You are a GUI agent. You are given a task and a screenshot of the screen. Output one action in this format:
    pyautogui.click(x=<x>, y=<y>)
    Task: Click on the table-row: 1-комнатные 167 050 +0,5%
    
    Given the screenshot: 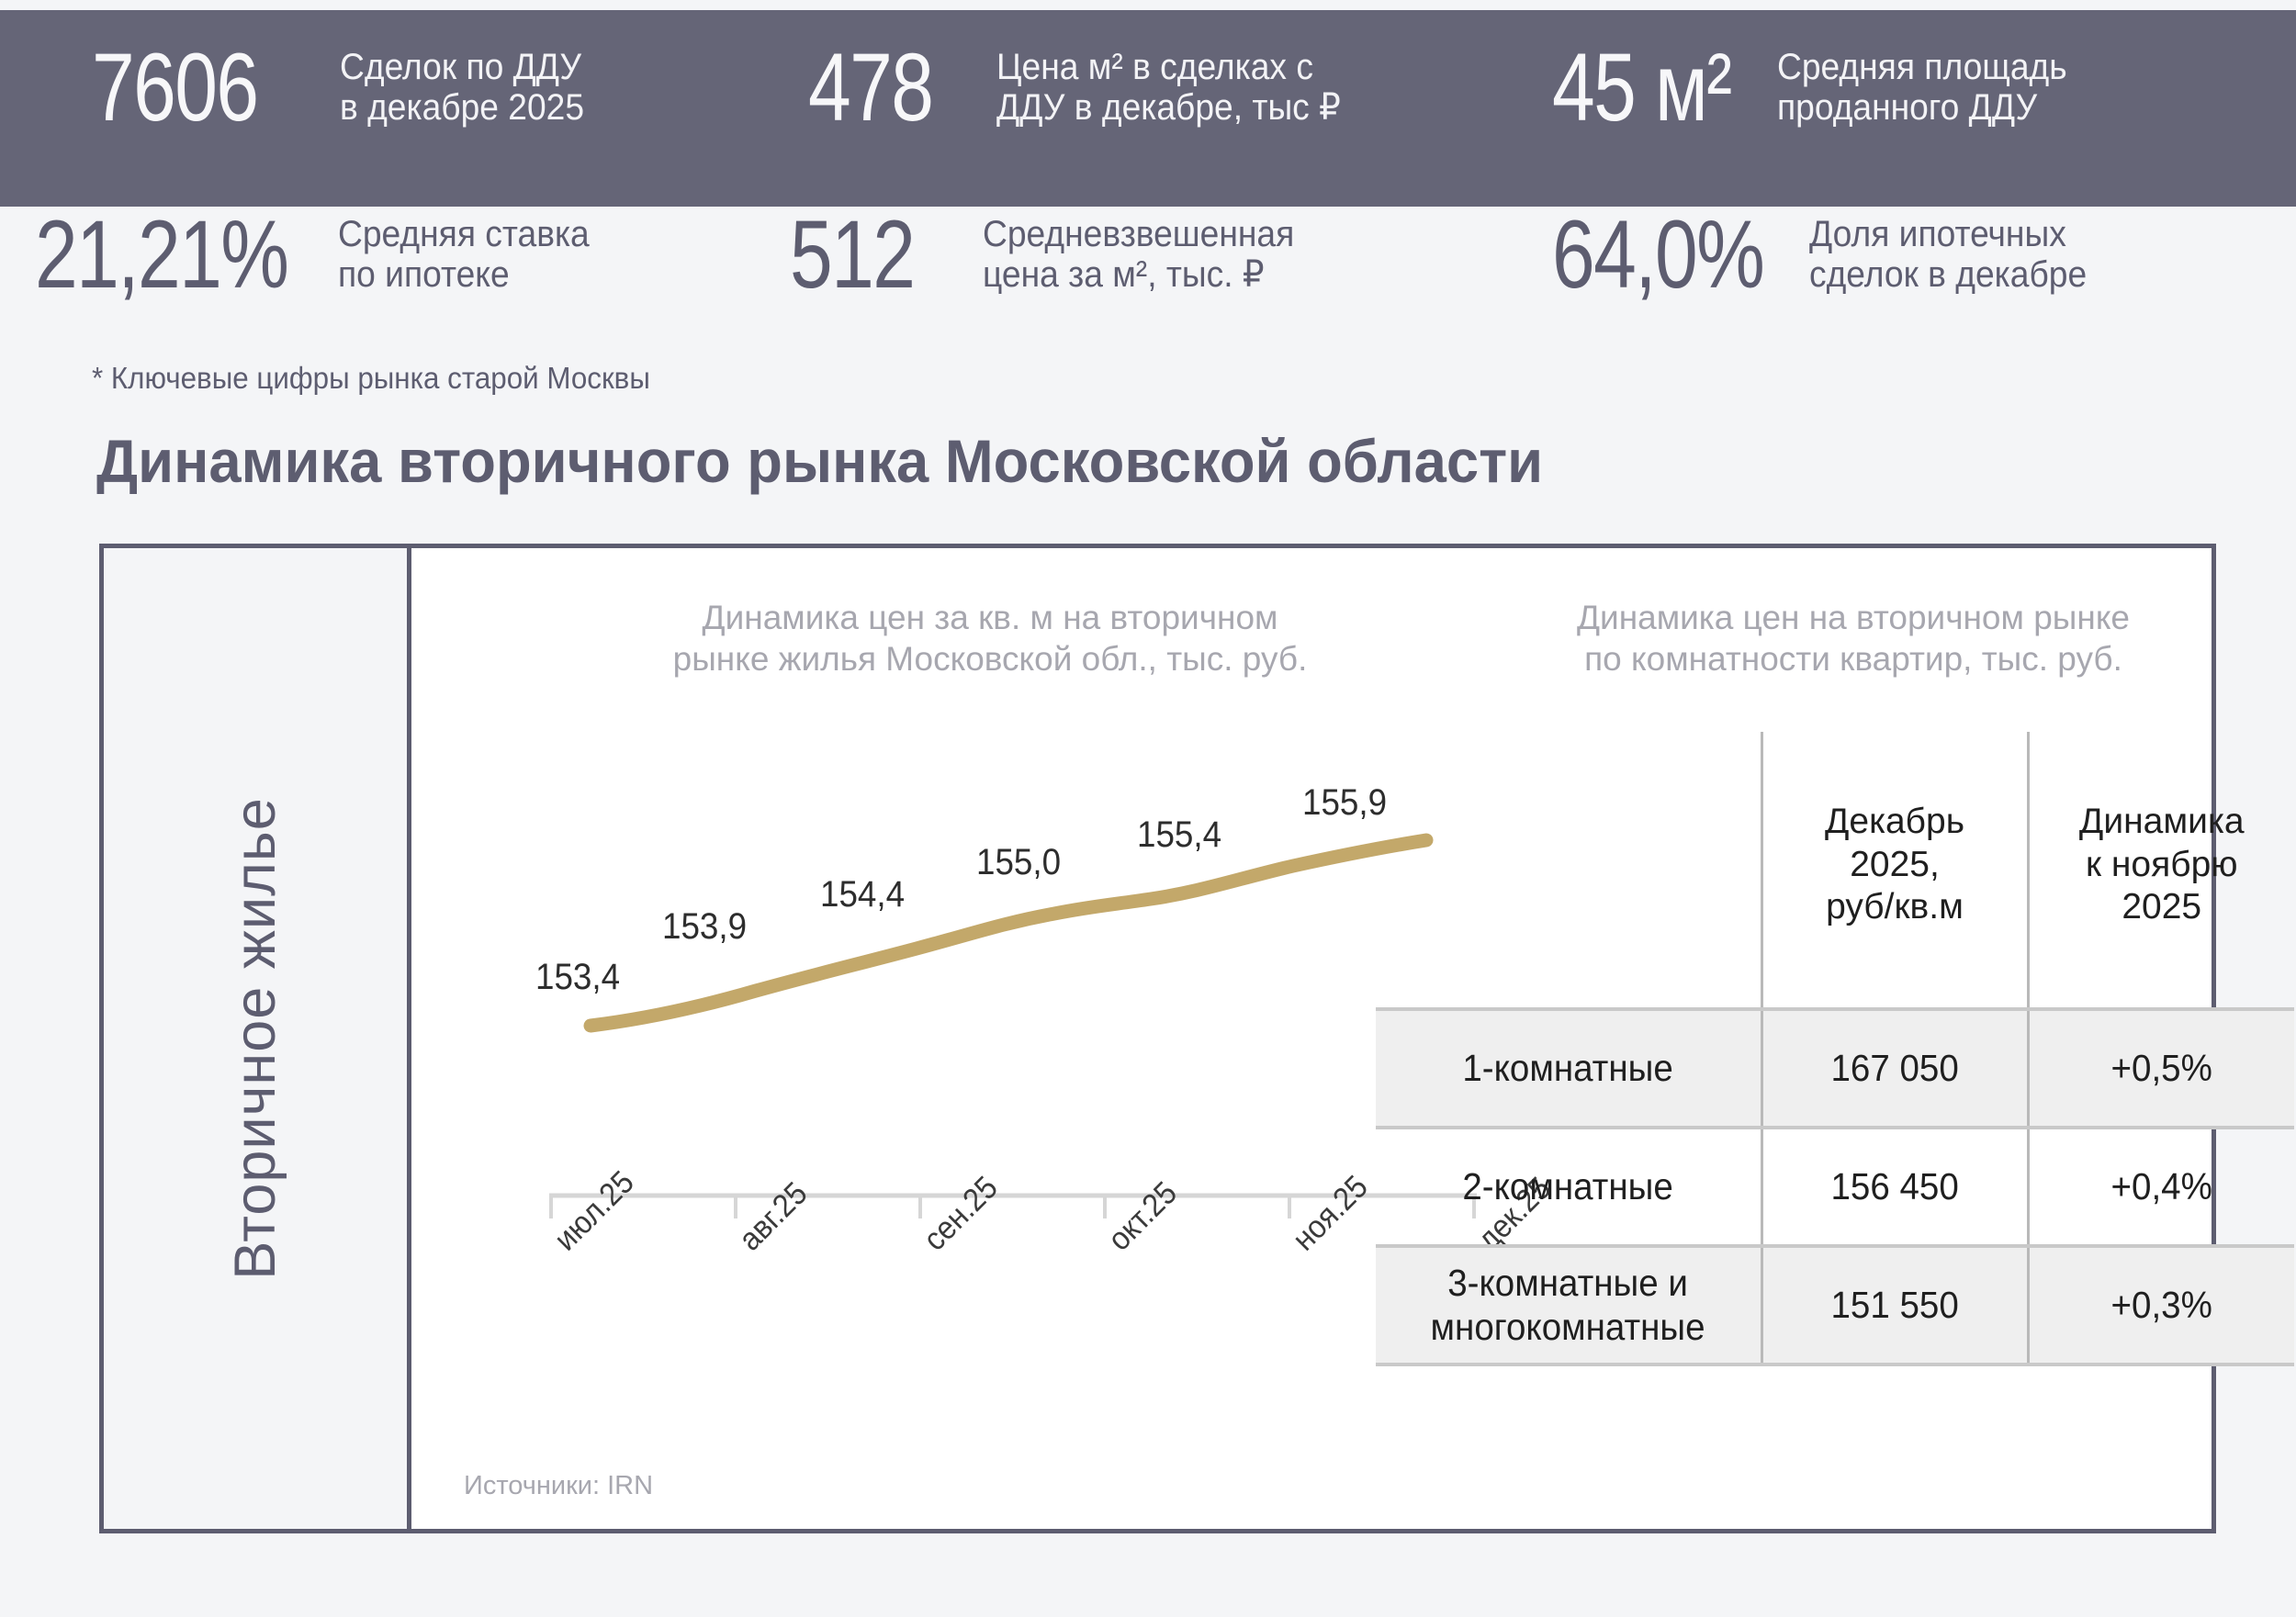 What is the action you would take?
    pyautogui.click(x=1835, y=1068)
    